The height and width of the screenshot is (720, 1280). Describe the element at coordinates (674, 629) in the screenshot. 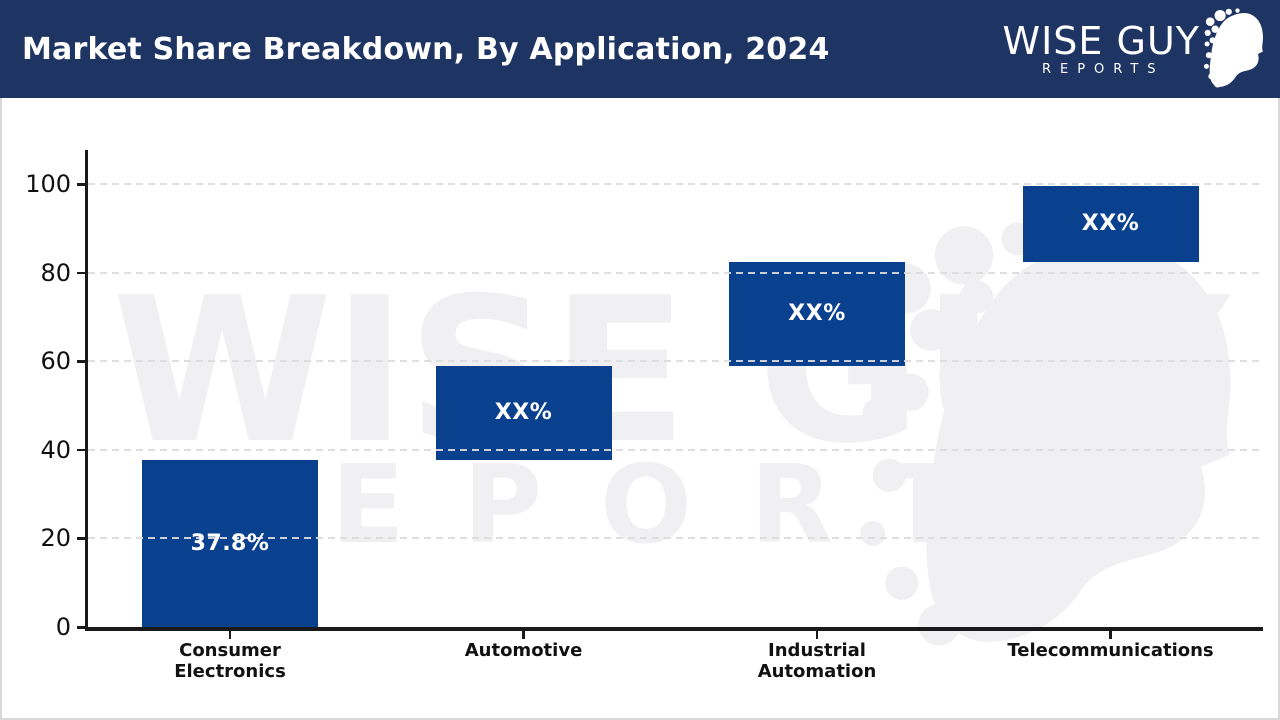

I see `x-axis-spine` at that location.